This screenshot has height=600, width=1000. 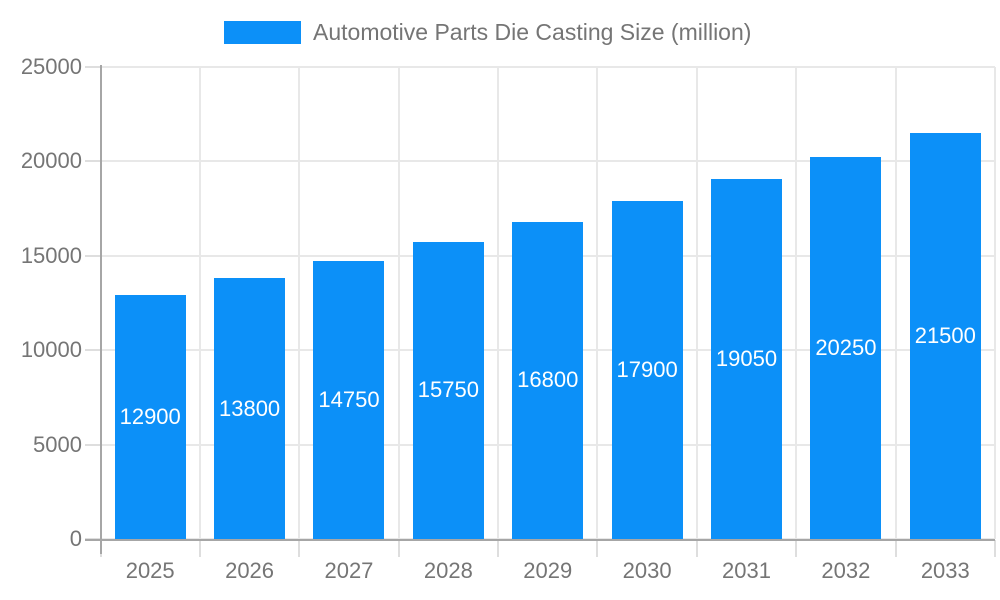 What do you see at coordinates (349, 570) in the screenshot?
I see `x-axis-label: 2027` at bounding box center [349, 570].